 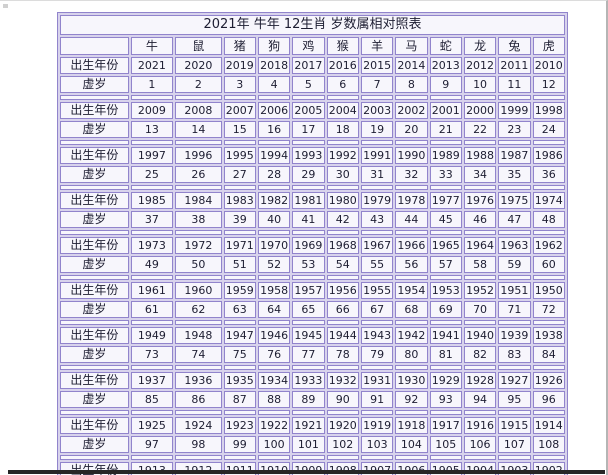 I want to click on year-cell: 1995, so click(x=239, y=155).